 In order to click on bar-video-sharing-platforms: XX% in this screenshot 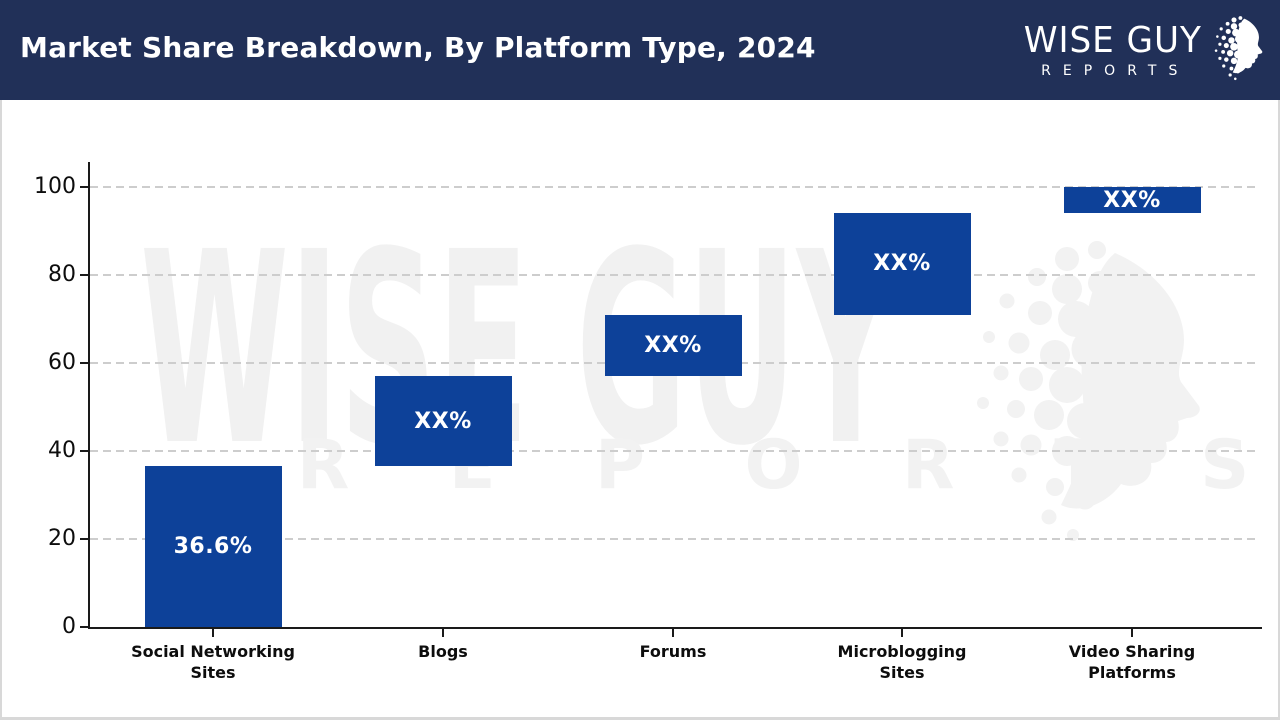, I will do `click(1132, 200)`.